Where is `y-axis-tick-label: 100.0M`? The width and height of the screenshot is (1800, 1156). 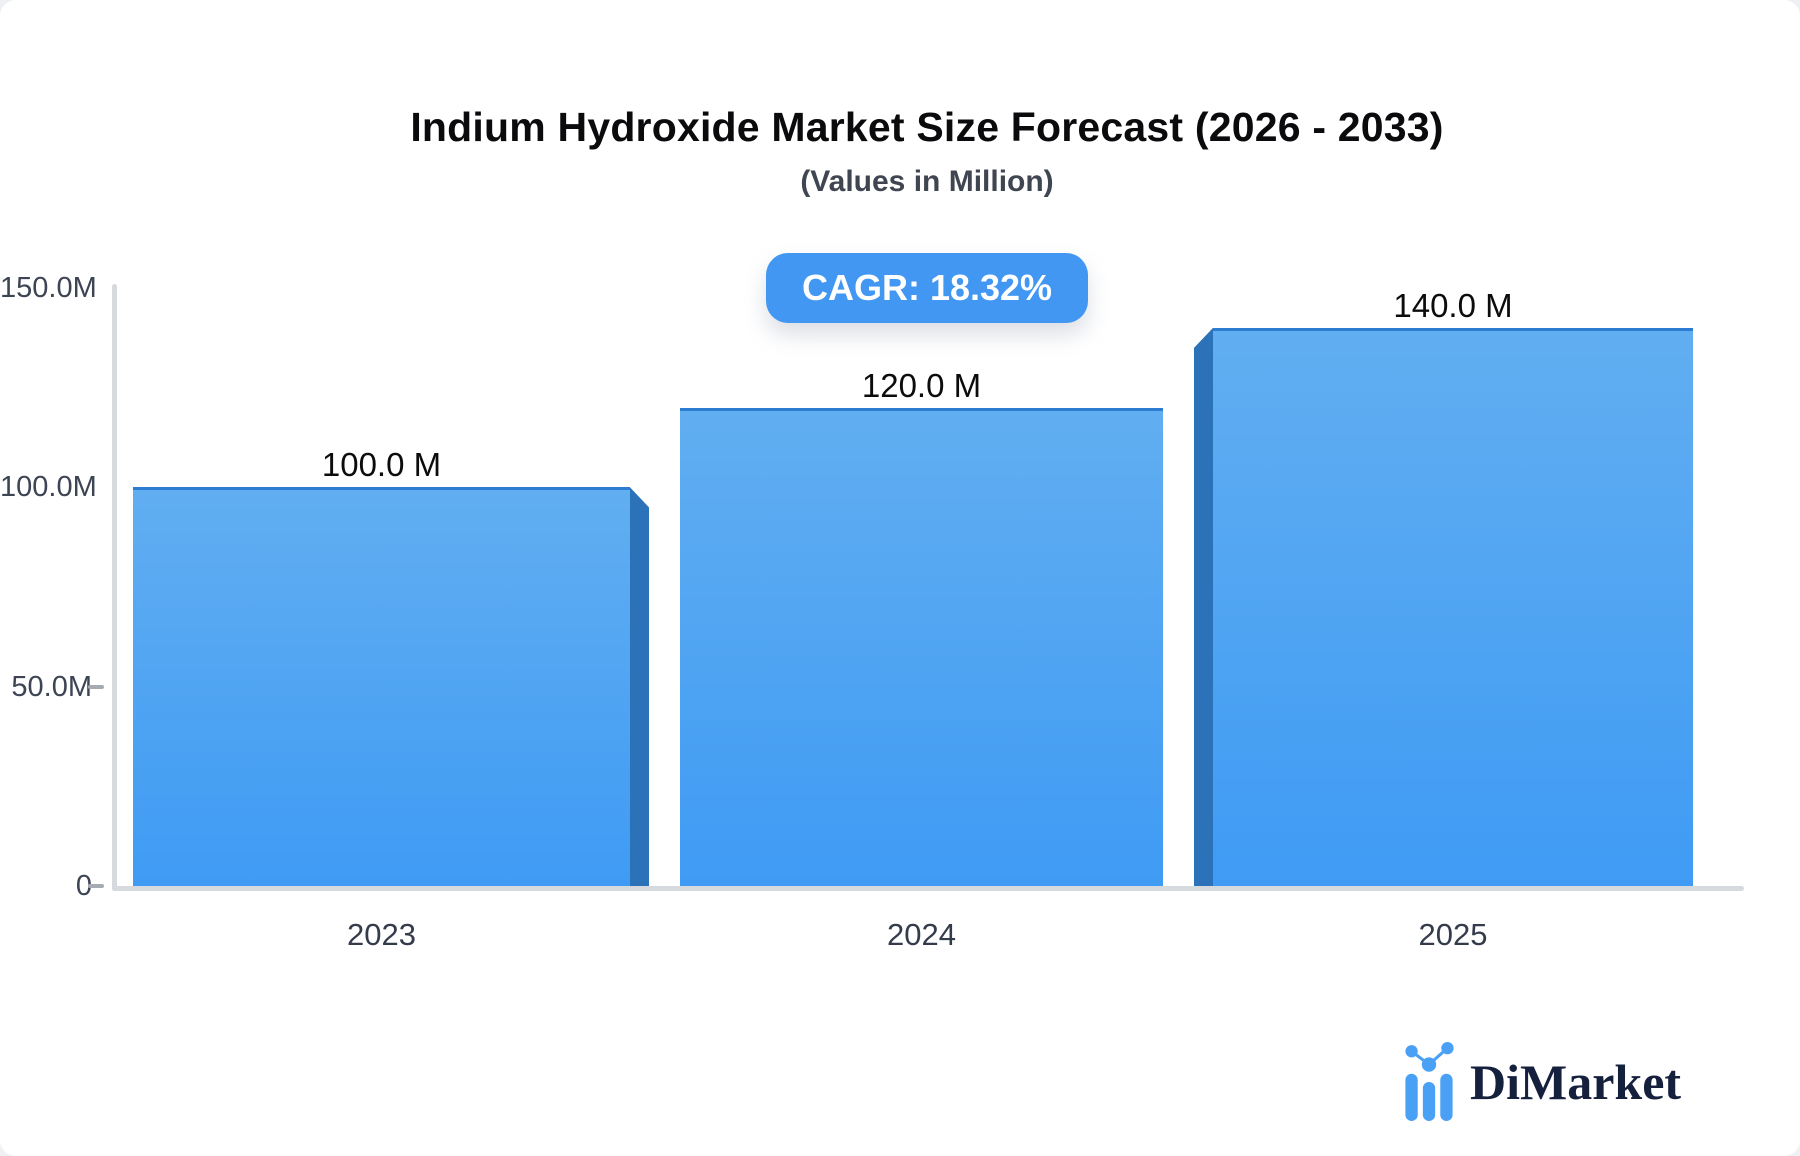
y-axis-tick-label: 100.0M is located at coordinates (48, 487).